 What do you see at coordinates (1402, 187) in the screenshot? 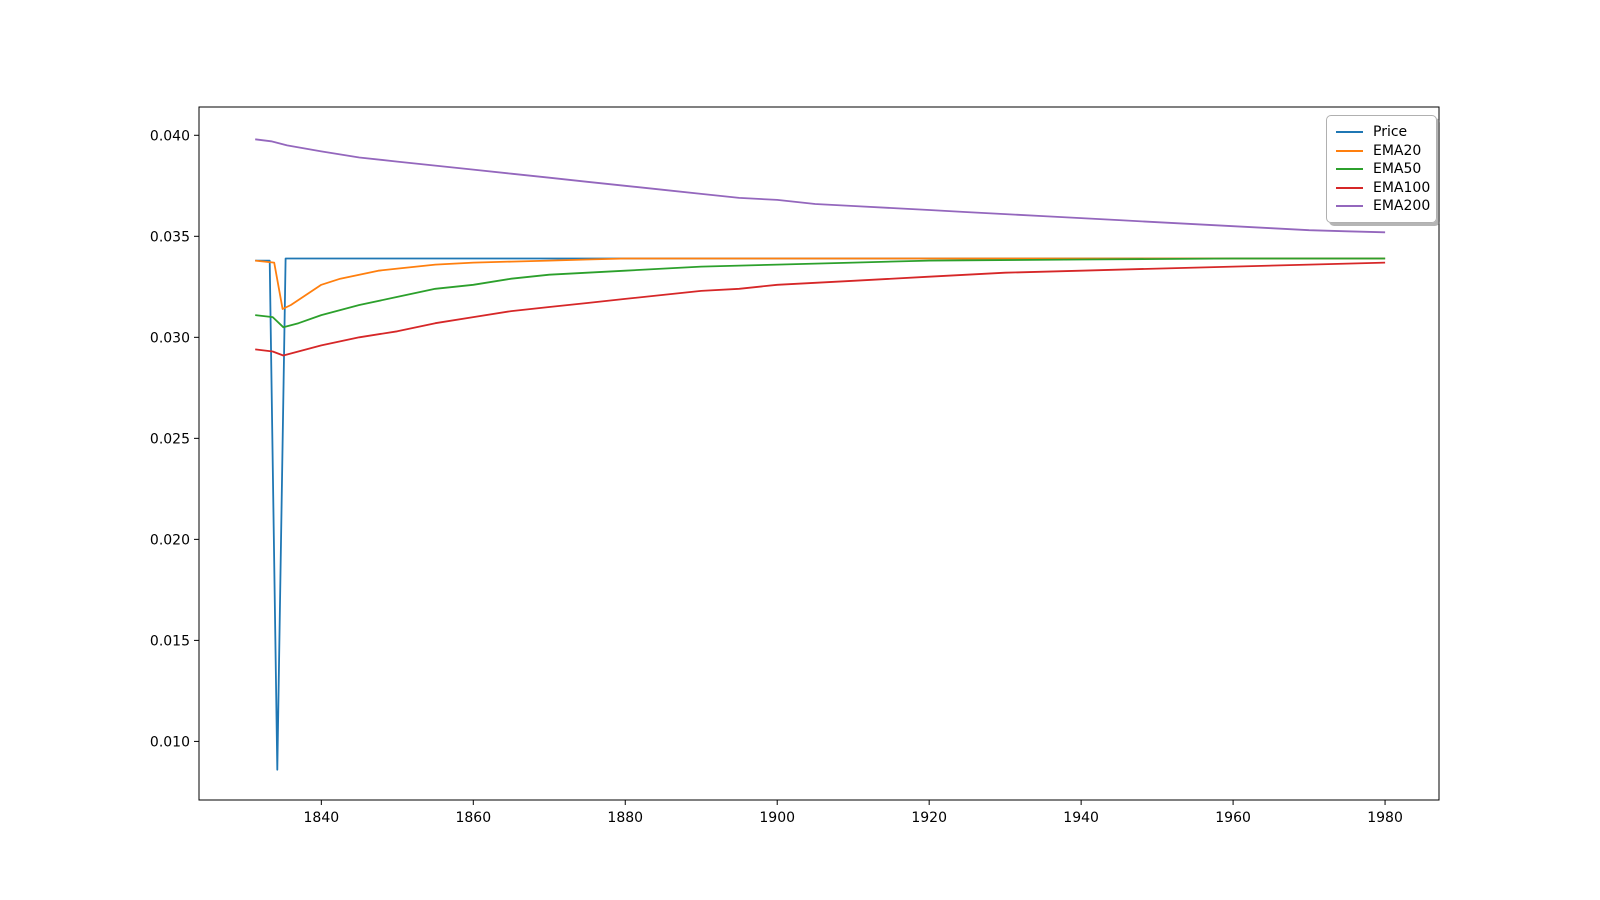
I see `legend-label-ema100: EMA100` at bounding box center [1402, 187].